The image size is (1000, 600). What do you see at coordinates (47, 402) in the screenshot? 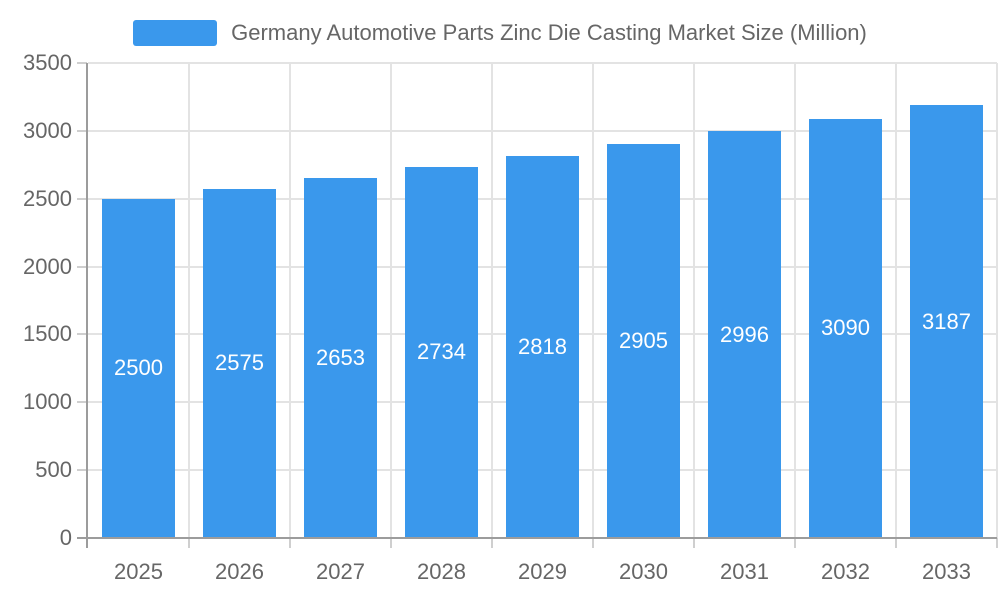
I see `y-axis-tick-label: 1000` at bounding box center [47, 402].